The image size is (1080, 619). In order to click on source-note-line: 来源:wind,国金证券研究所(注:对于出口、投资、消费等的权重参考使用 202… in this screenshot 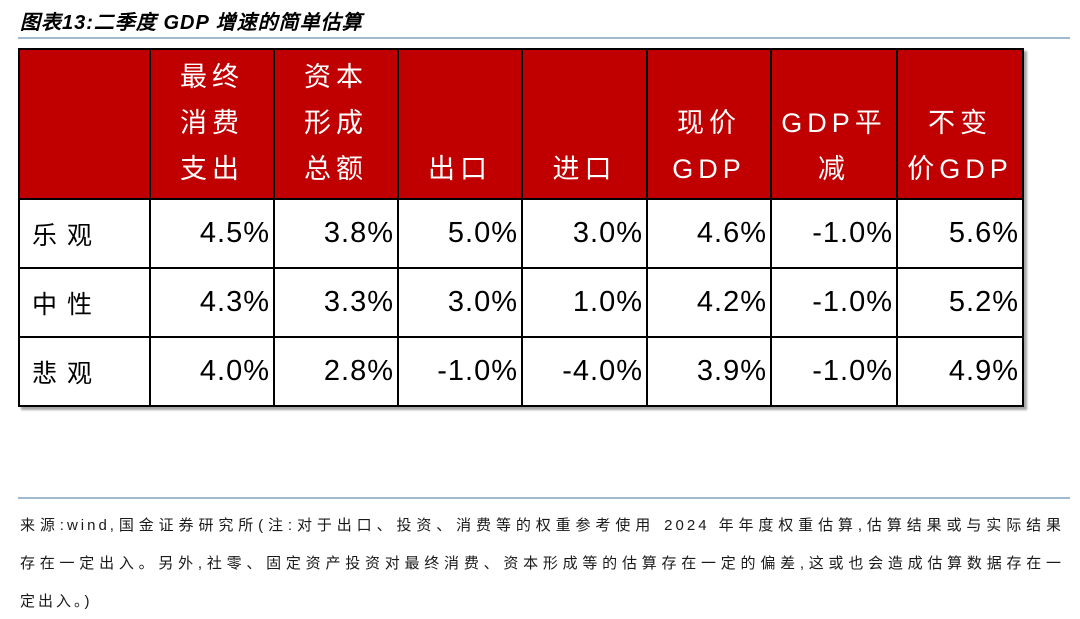, I will do `click(542, 525)`.